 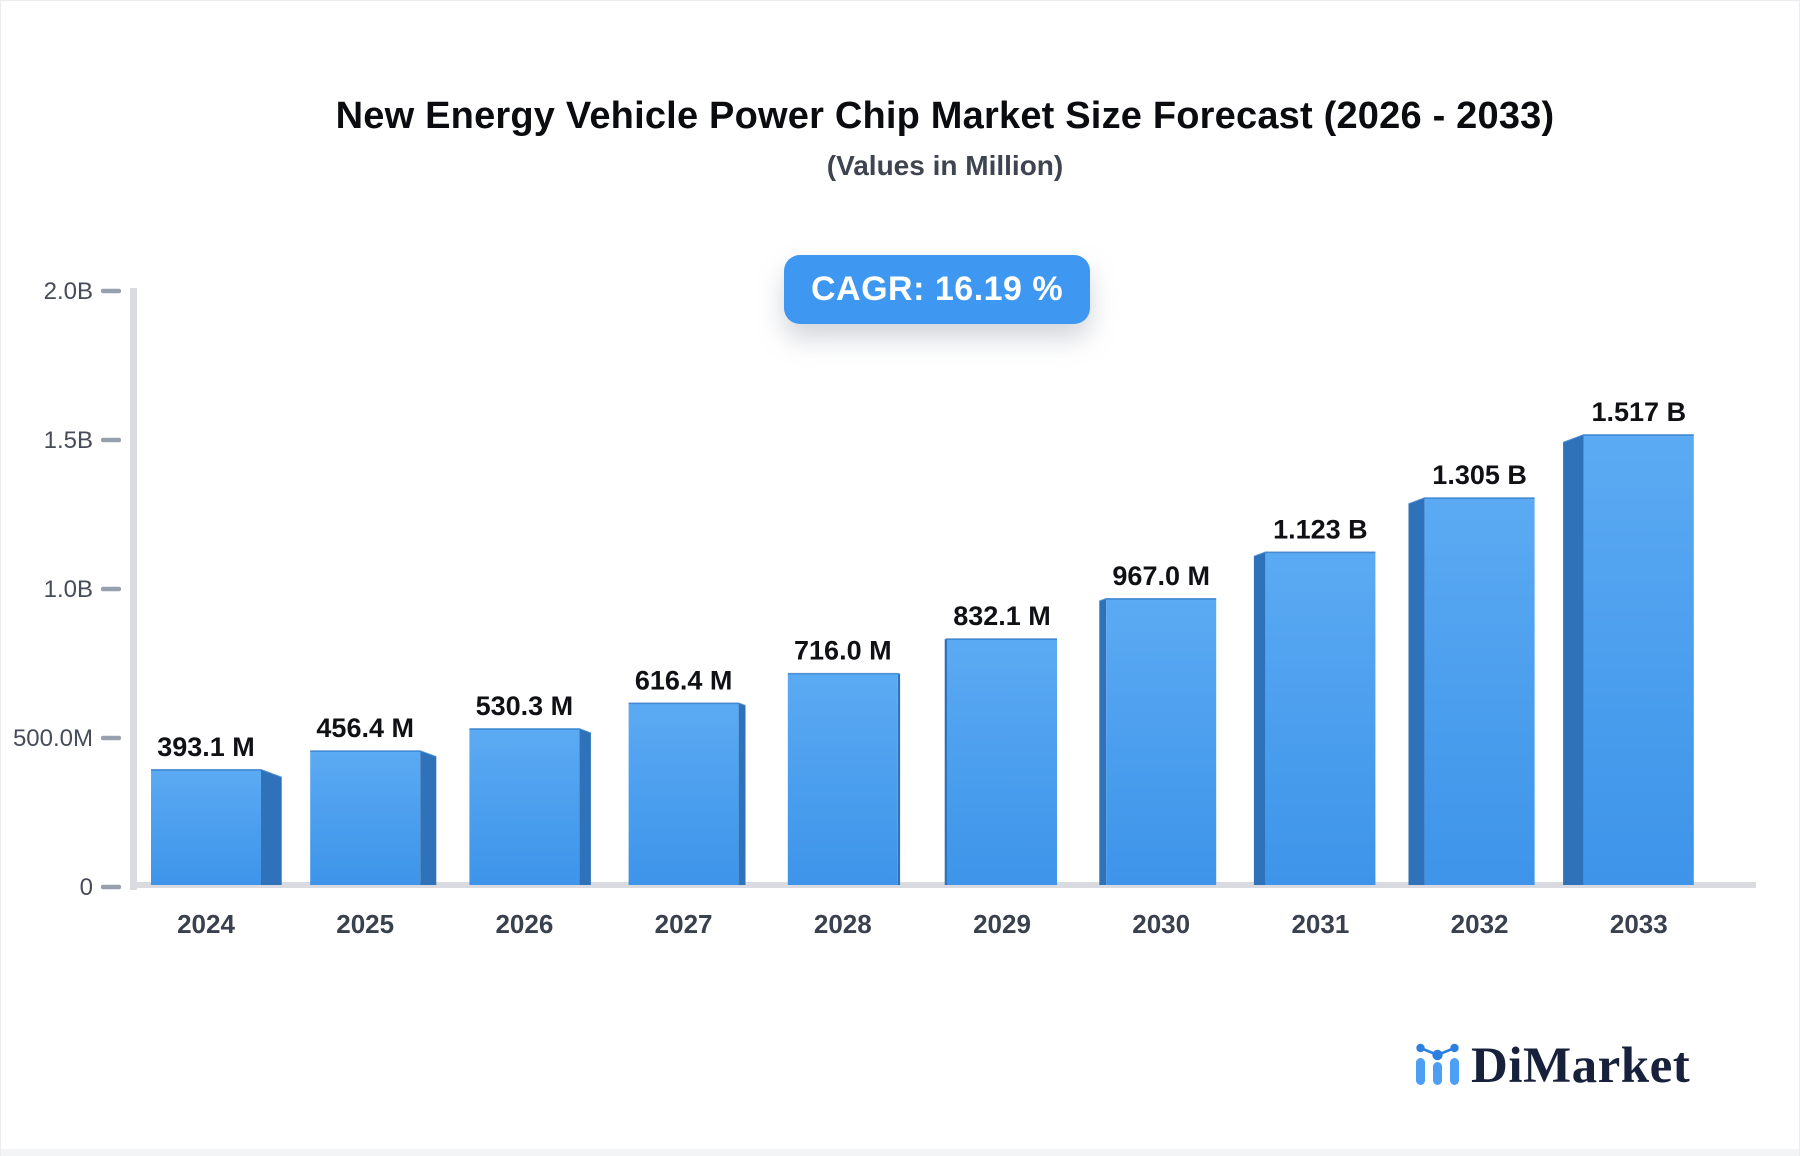 What do you see at coordinates (86, 887) in the screenshot?
I see `y-tick-label: 0` at bounding box center [86, 887].